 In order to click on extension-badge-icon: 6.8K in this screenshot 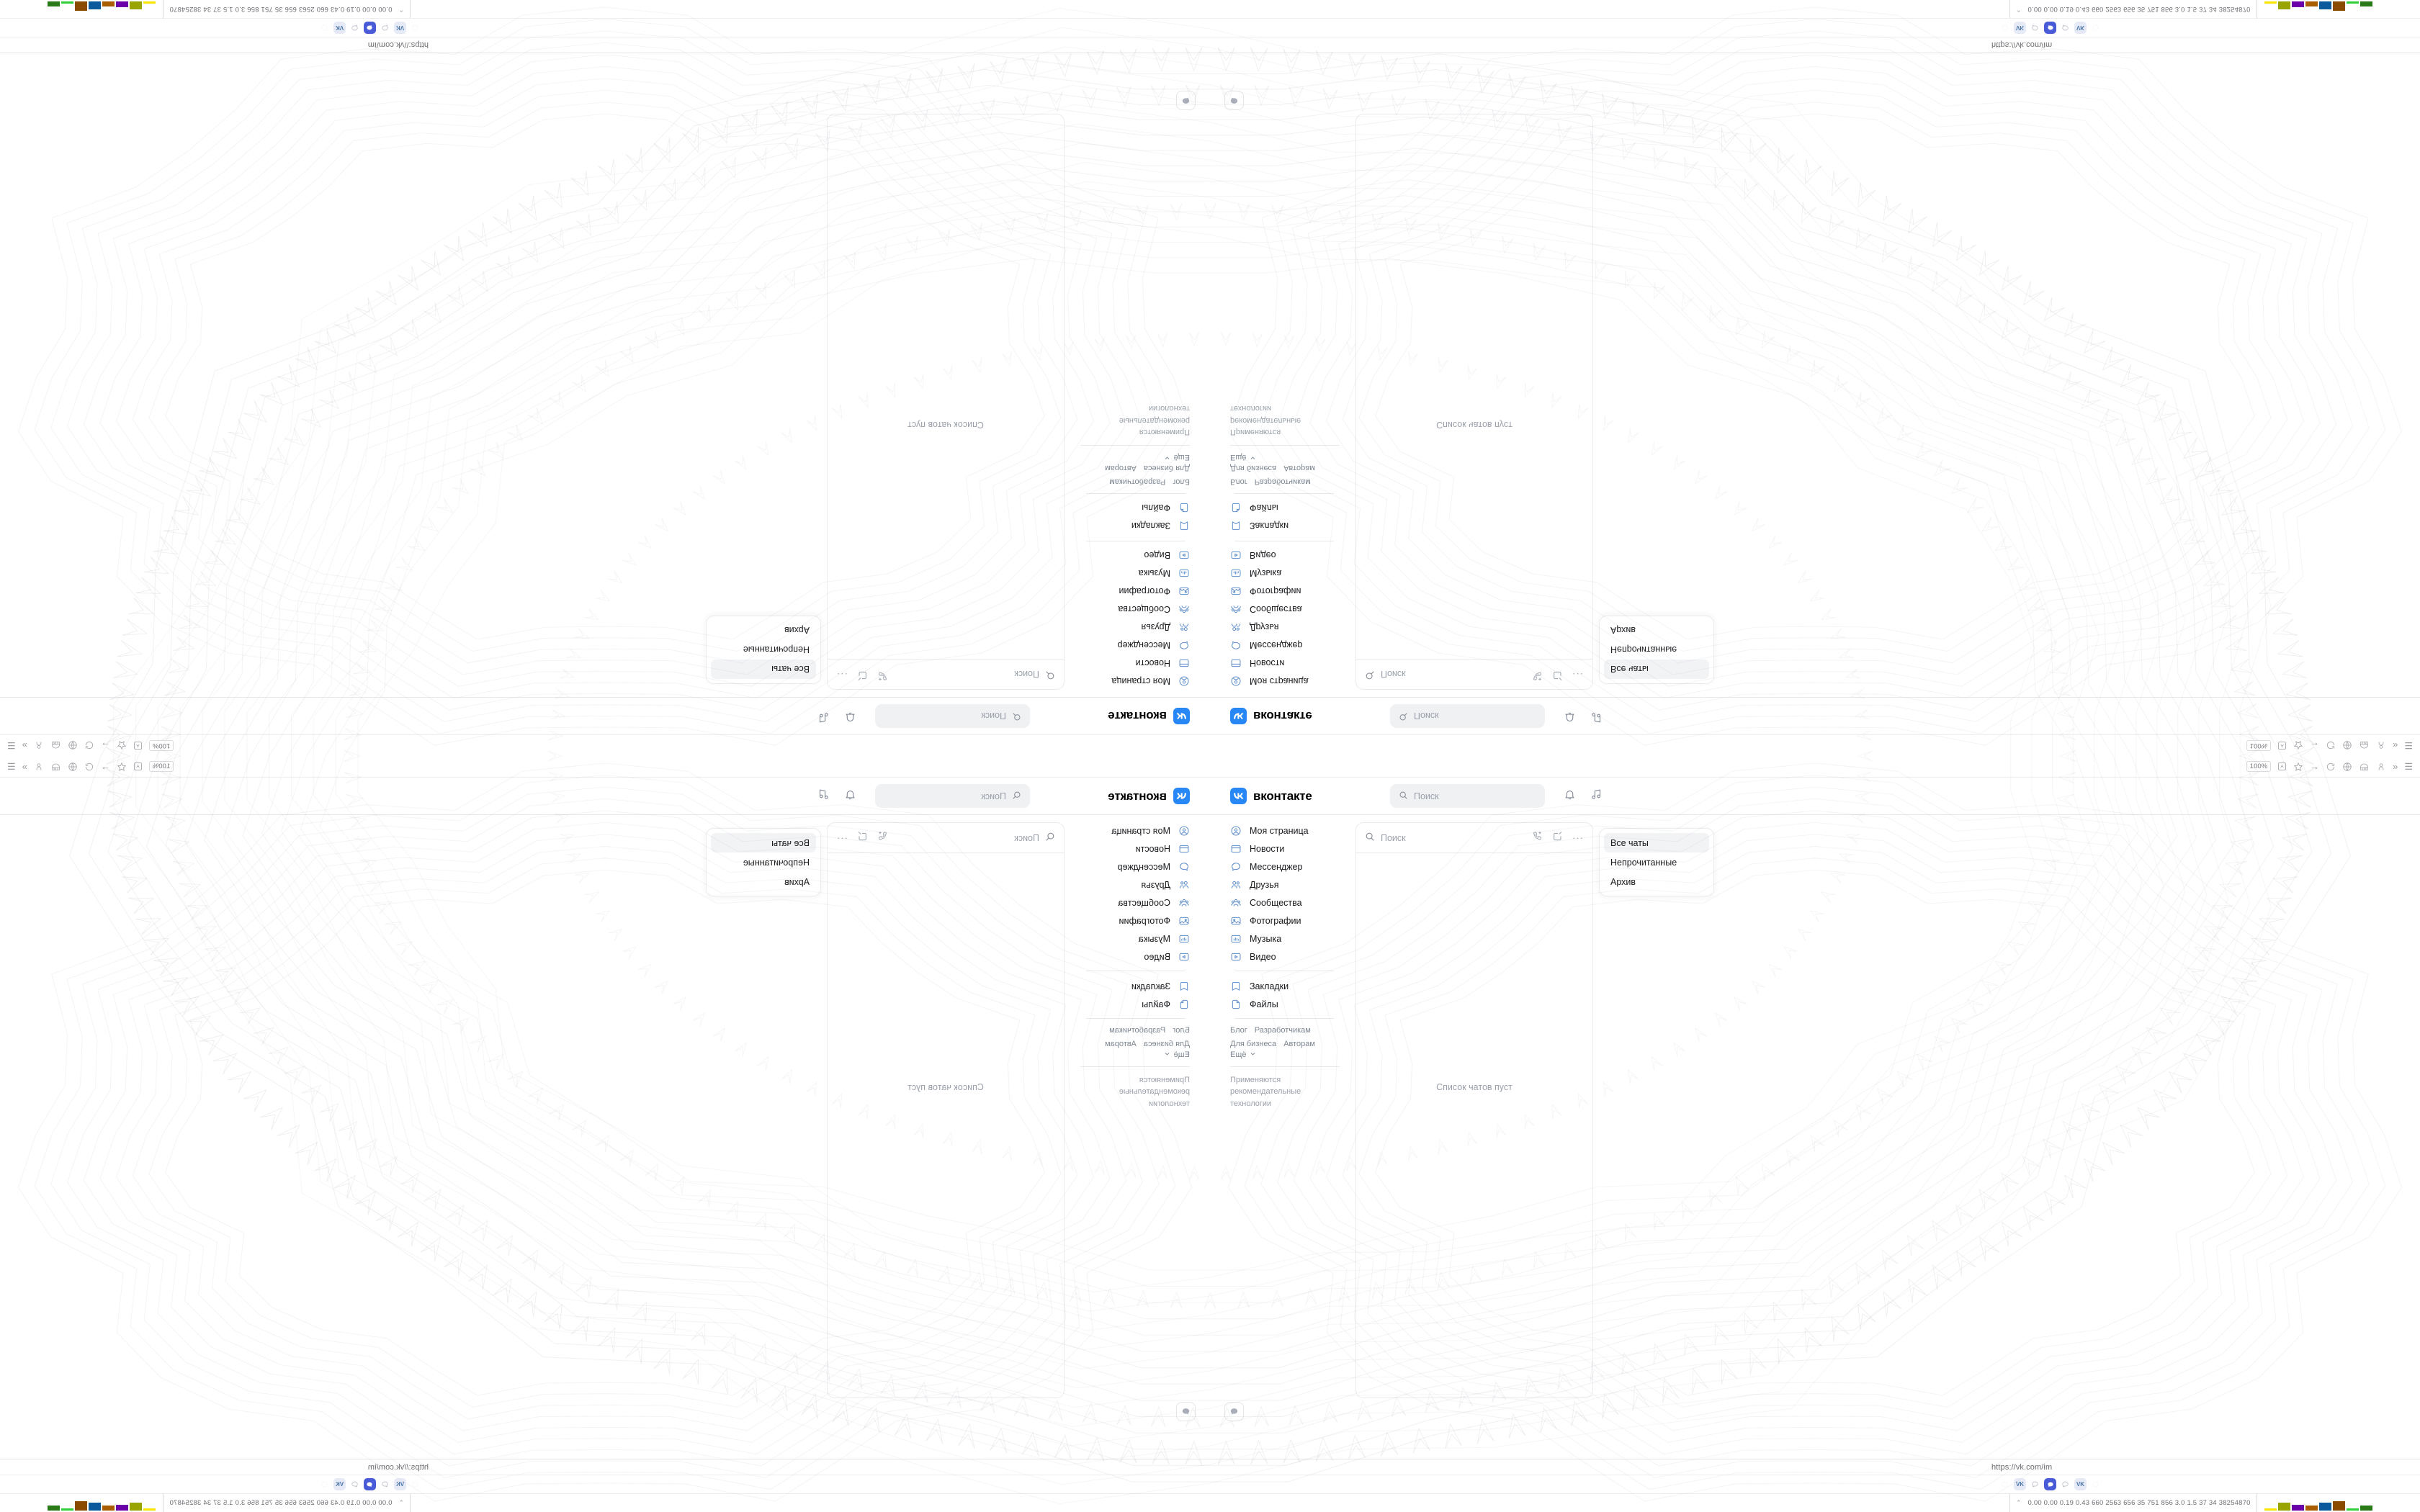, I will do `click(2364, 767)`.